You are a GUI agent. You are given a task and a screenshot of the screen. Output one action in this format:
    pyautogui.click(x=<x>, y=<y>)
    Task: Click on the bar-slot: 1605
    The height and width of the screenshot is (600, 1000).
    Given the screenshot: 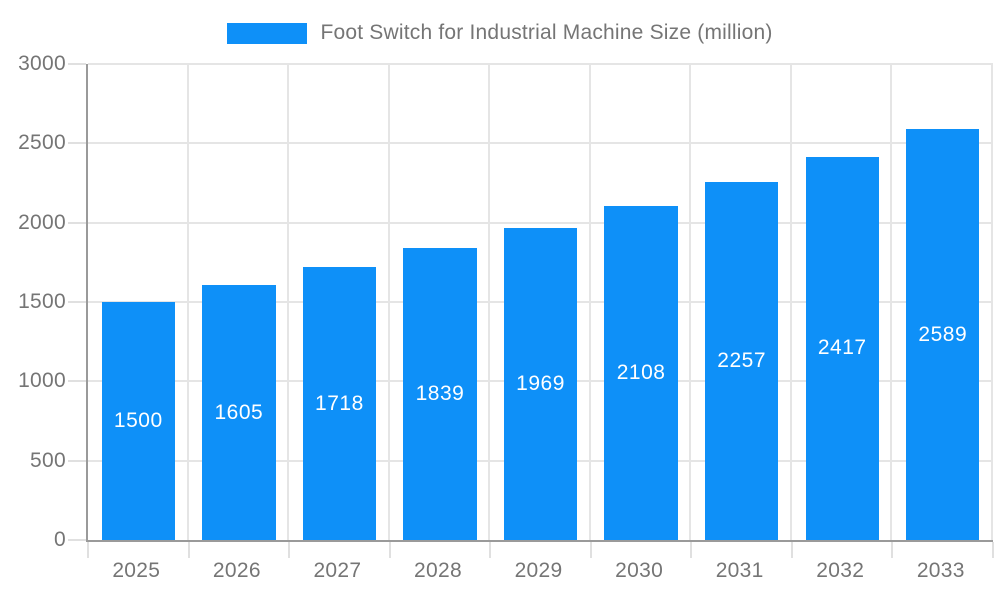 What is the action you would take?
    pyautogui.click(x=239, y=302)
    